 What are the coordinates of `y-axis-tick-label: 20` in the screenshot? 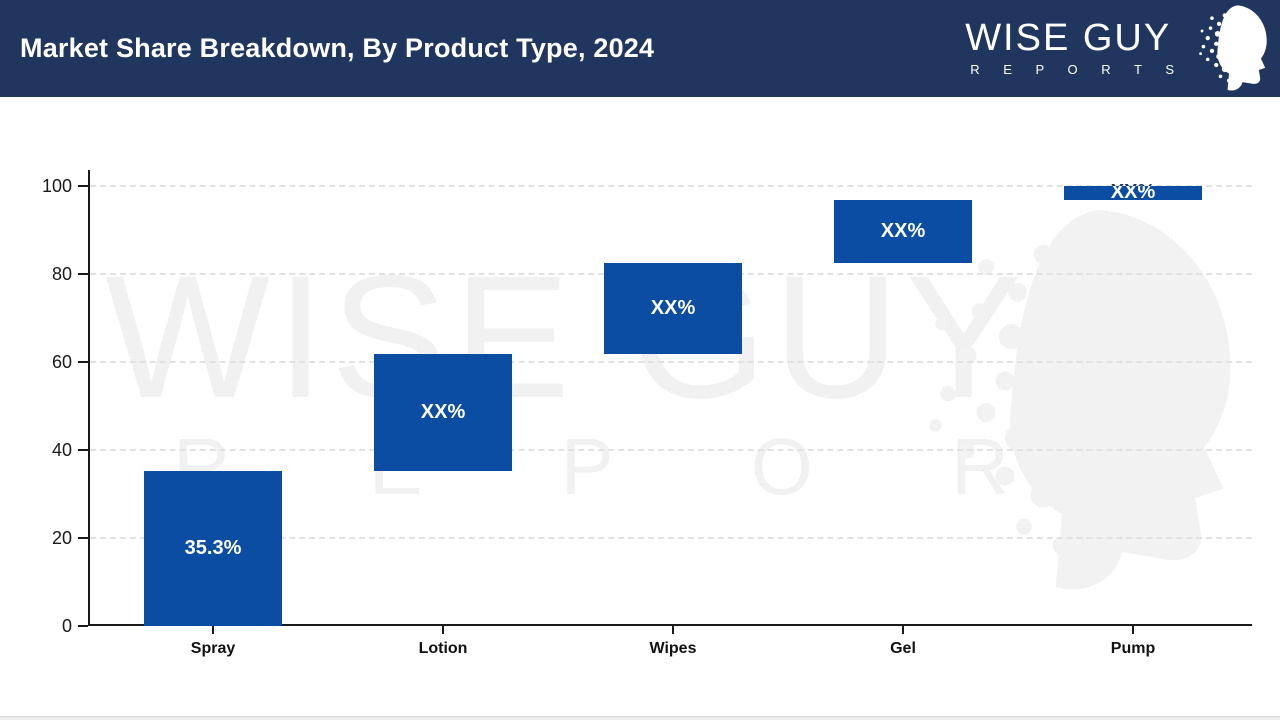 It's located at (61, 538).